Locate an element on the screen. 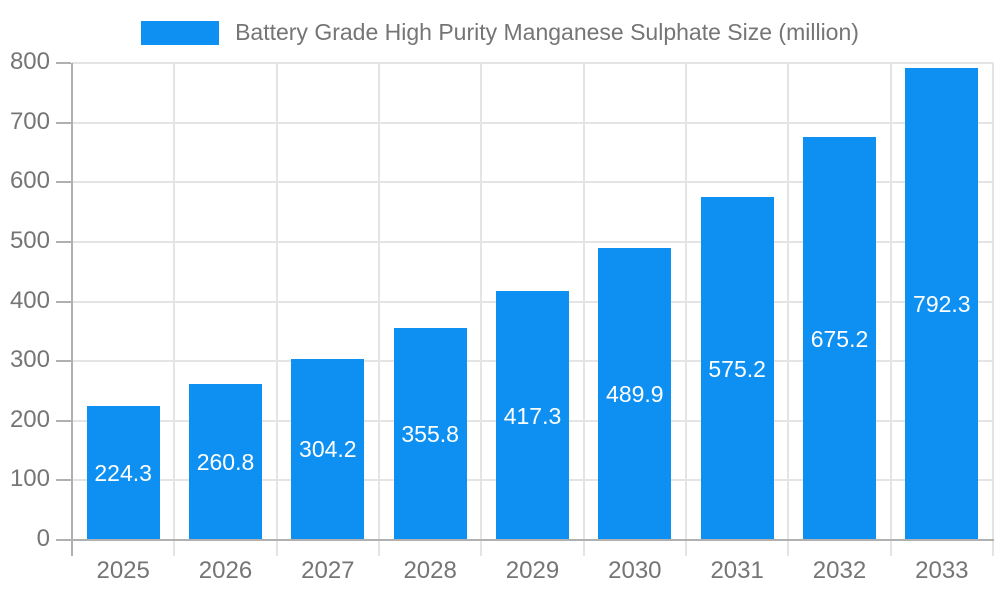  x-axis-label: 2027 is located at coordinates (328, 570).